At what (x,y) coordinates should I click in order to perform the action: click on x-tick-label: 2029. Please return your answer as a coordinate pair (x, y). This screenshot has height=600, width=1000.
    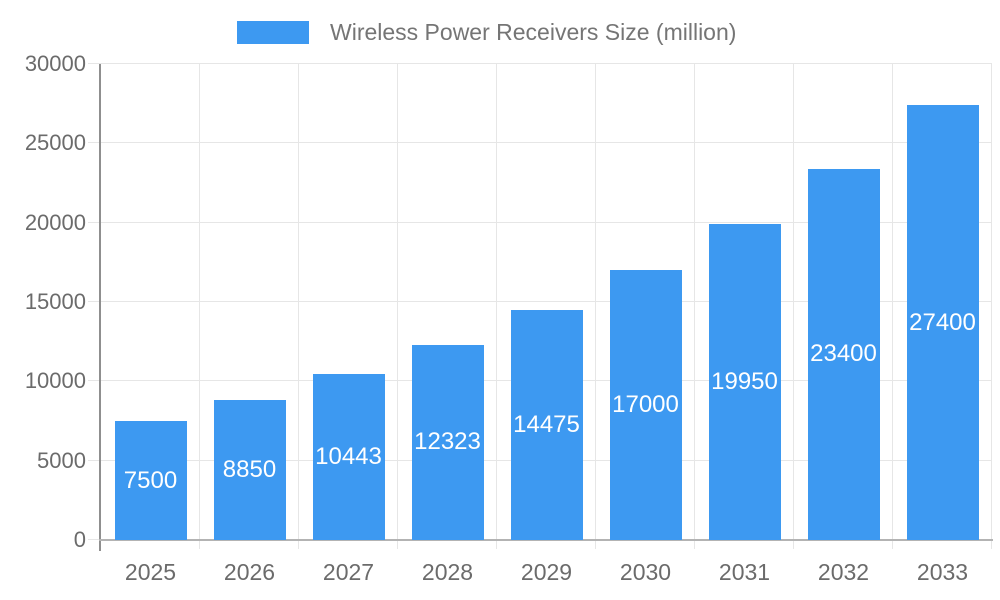
    Looking at the image, I should click on (546, 572).